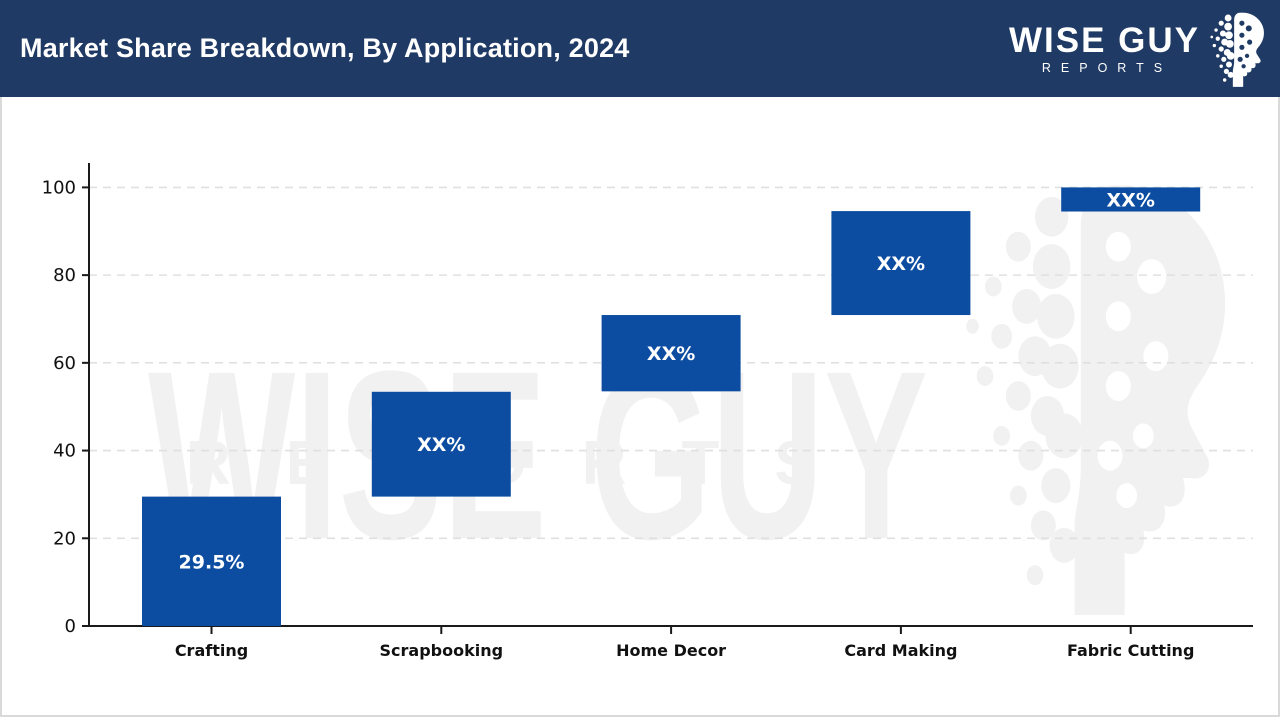 Image resolution: width=1280 pixels, height=720 pixels. What do you see at coordinates (442, 650) in the screenshot?
I see `category-label-scrapbooking: Scrapbooking` at bounding box center [442, 650].